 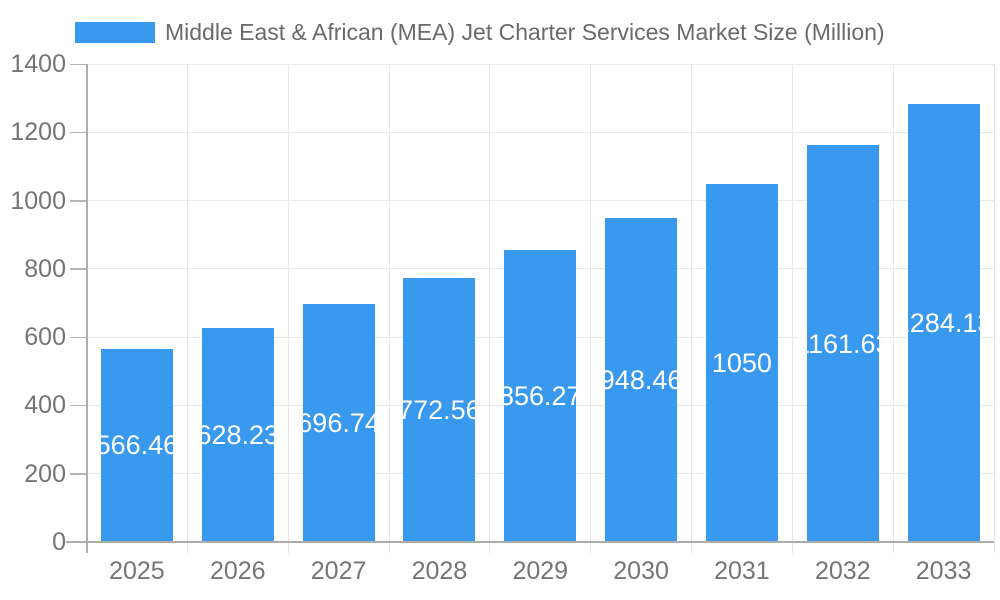 I want to click on bar-value-label: 696.74, so click(x=338, y=423).